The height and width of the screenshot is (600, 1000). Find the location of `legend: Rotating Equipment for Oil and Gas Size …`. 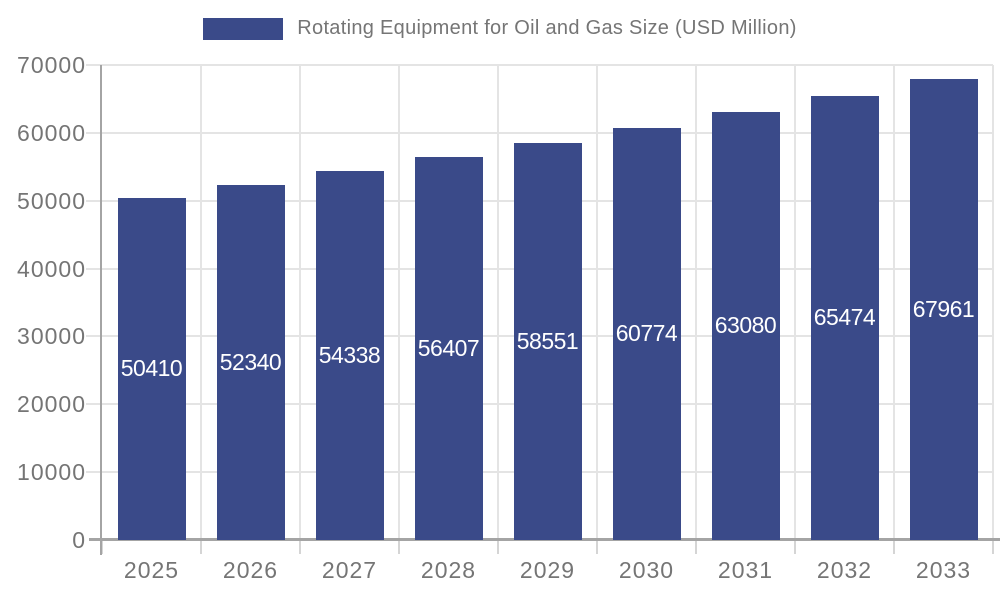

legend: Rotating Equipment for Oil and Gas Size … is located at coordinates (500, 28).